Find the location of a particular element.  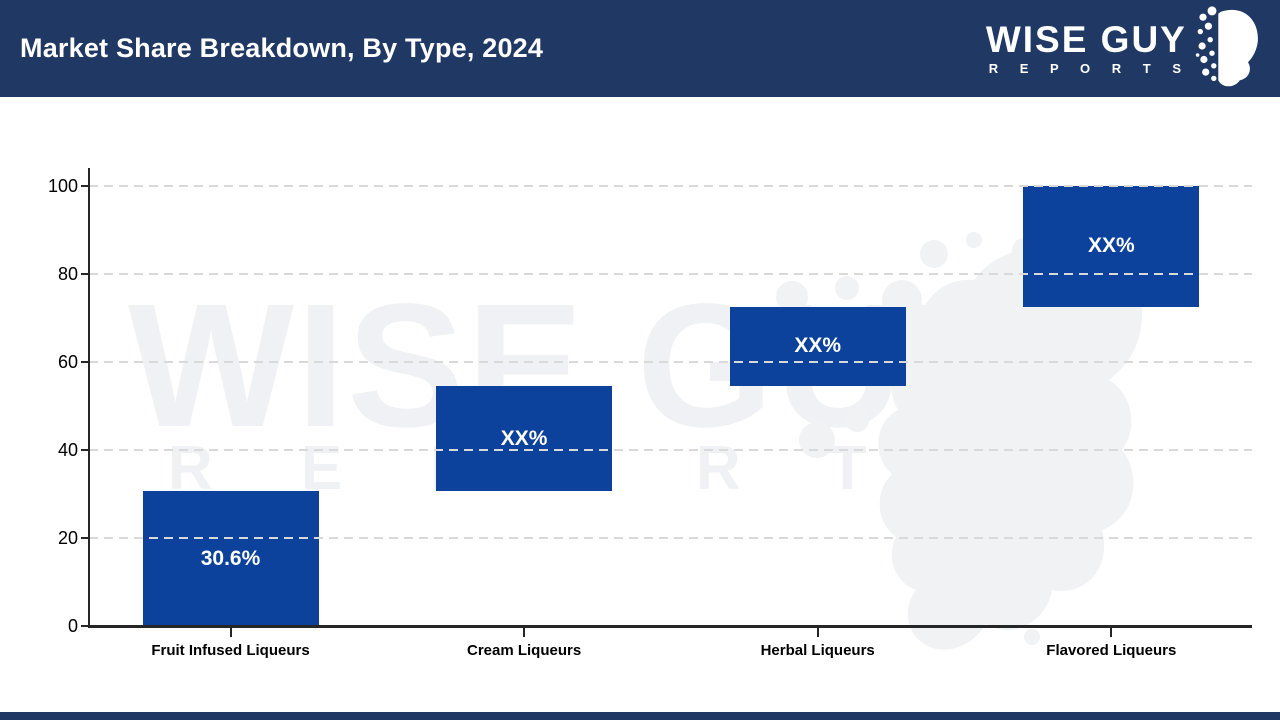

x-category-label: Fruit Infused Liqueurs is located at coordinates (231, 651).